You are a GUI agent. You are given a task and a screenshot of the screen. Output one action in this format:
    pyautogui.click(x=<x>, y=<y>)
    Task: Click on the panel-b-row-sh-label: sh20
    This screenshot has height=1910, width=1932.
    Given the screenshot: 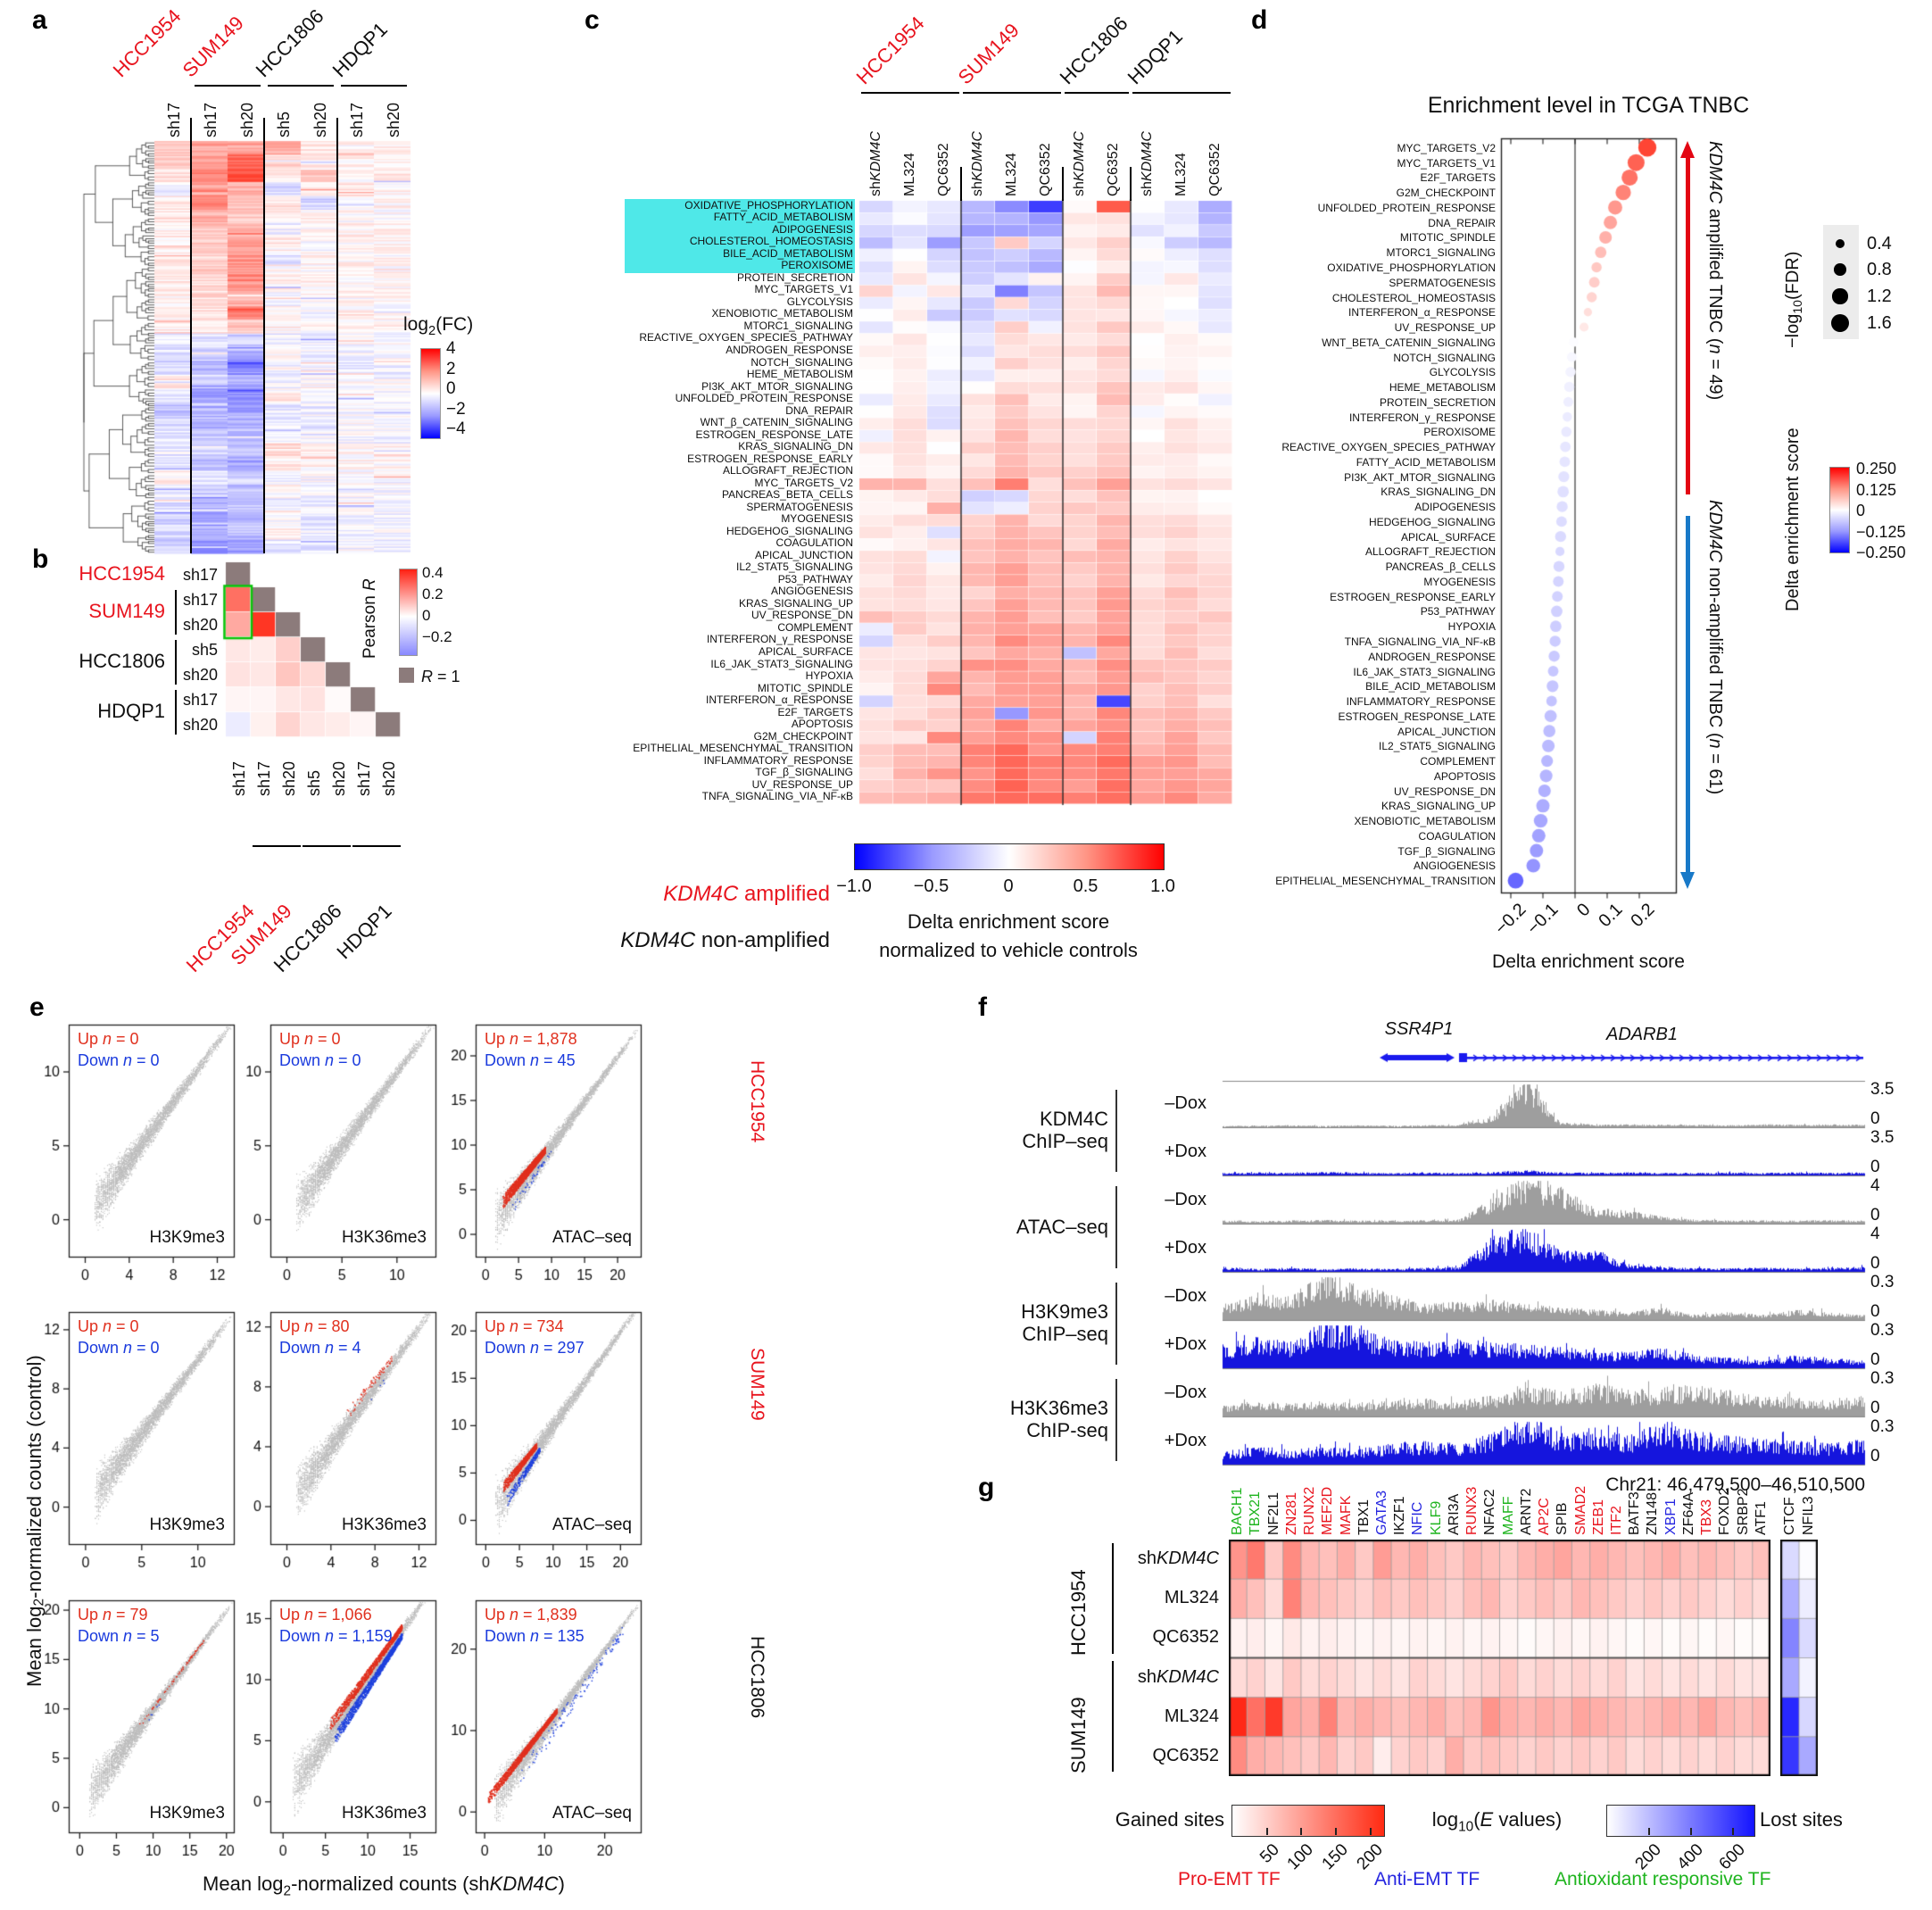 What is the action you would take?
    pyautogui.click(x=200, y=725)
    